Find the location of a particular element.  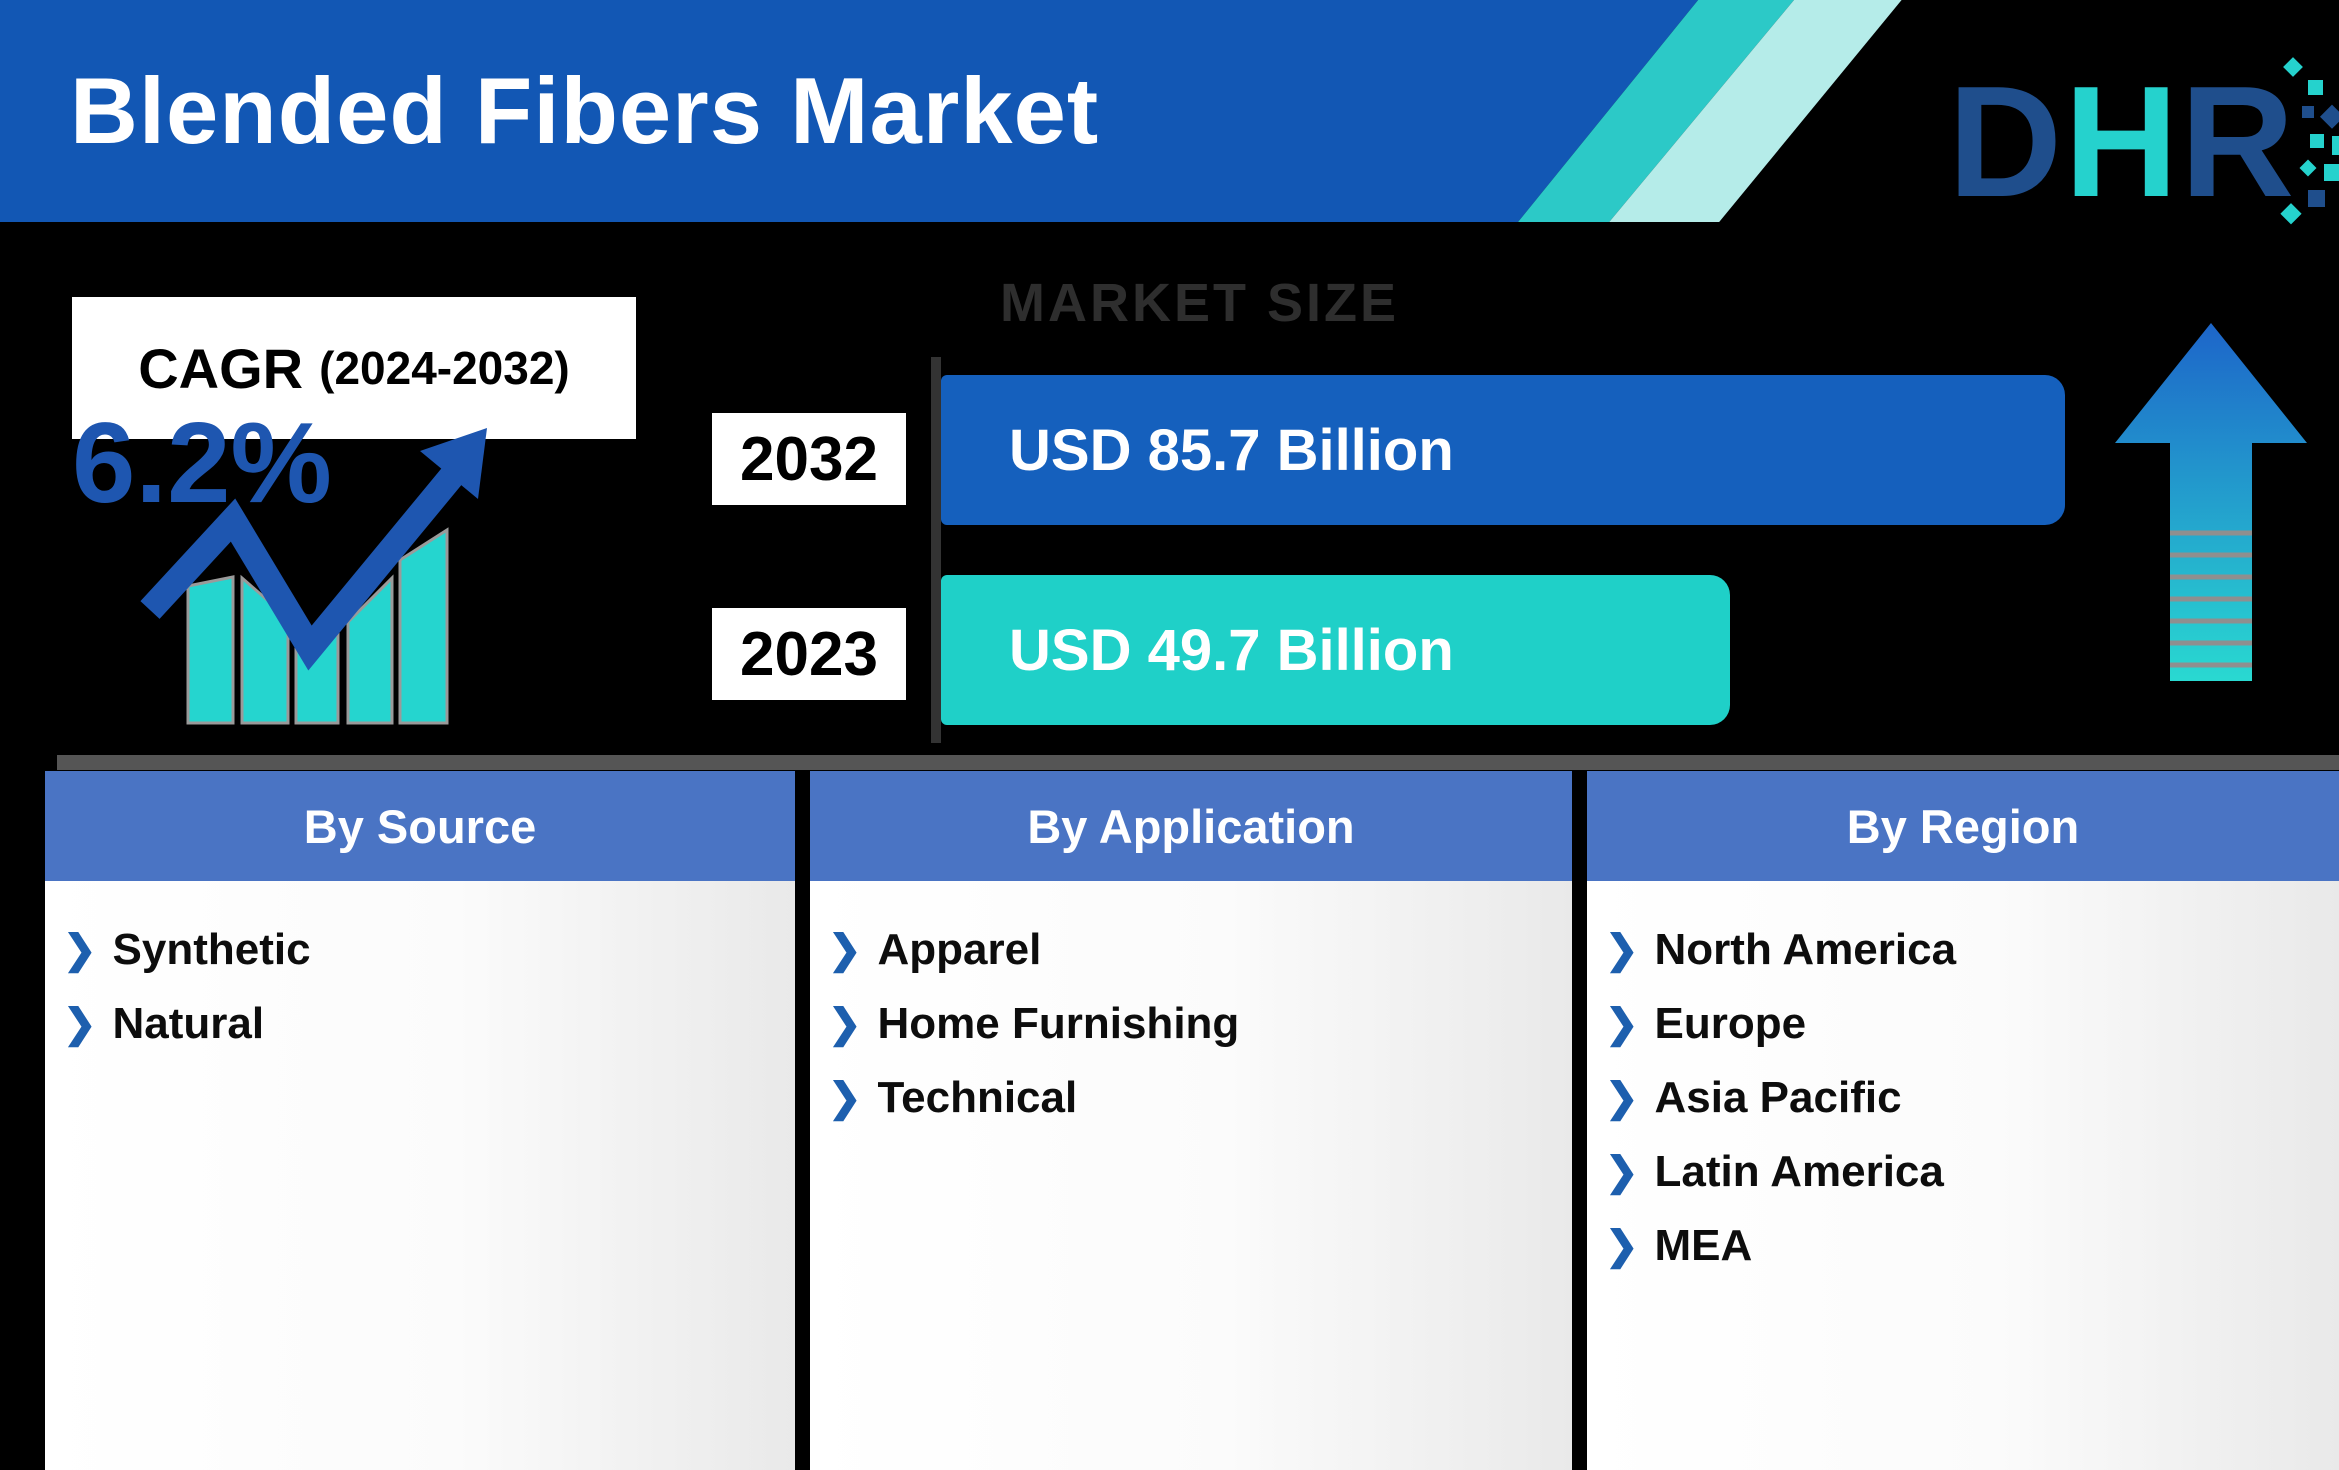

list-item: ❯ Latin America is located at coordinates (1972, 1172).